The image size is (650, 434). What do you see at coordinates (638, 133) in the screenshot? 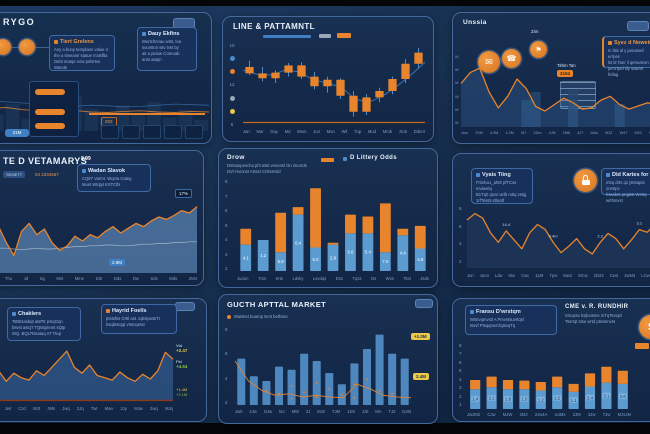
I see `x-label: M22` at bounding box center [638, 133].